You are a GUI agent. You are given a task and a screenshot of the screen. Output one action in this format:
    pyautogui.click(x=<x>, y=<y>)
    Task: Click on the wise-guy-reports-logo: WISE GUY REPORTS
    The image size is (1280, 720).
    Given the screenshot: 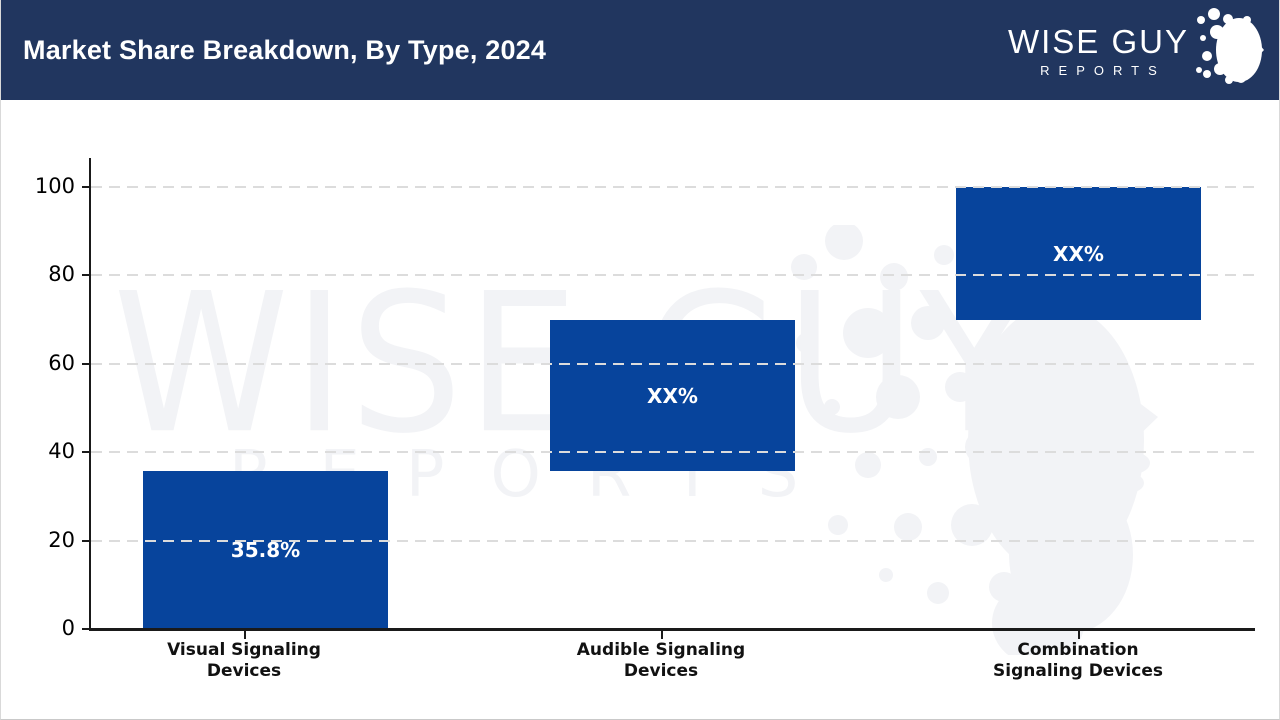 What is the action you would take?
    pyautogui.click(x=1143, y=50)
    